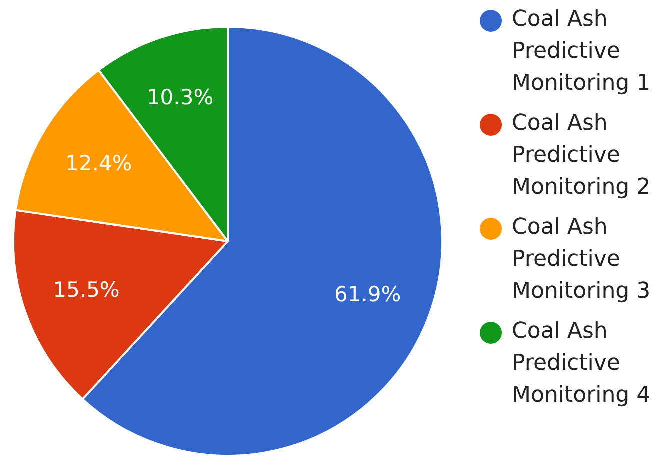  Describe the element at coordinates (582, 52) in the screenshot. I see `legend-label: Coal Ash Predictive Monitoring 1` at that location.